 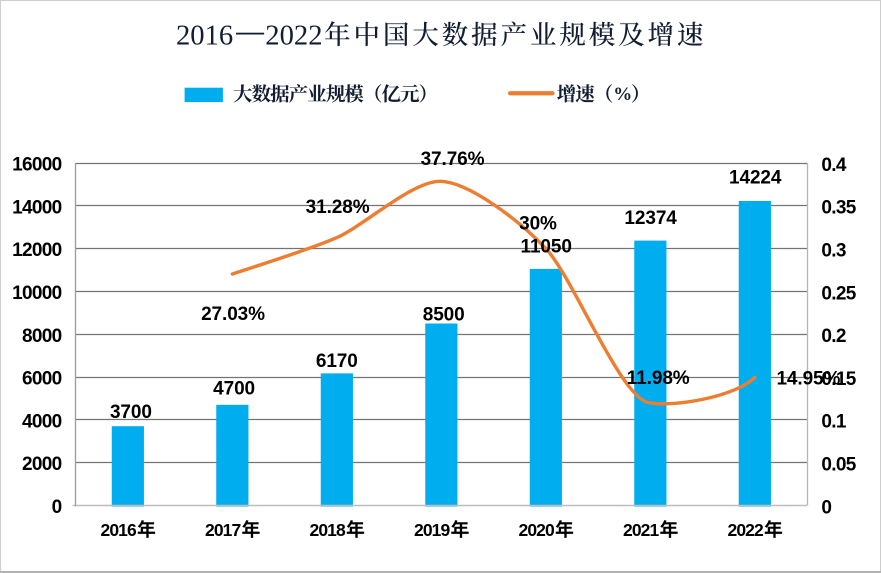 What do you see at coordinates (36, 250) in the screenshot?
I see `svg-text: 12000` at bounding box center [36, 250].